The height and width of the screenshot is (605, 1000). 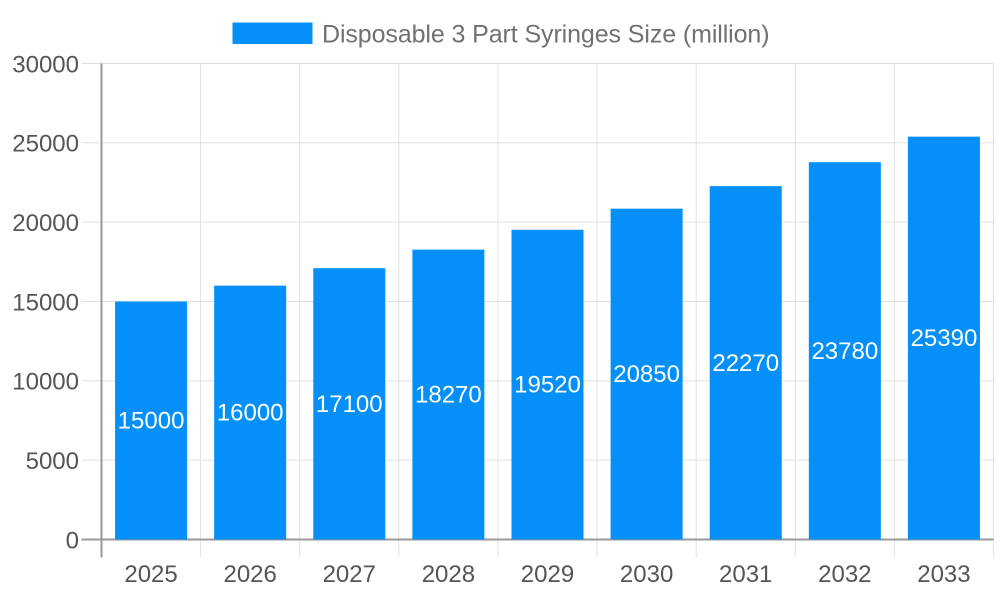 What do you see at coordinates (448, 395) in the screenshot?
I see `svg-text: 18270` at bounding box center [448, 395].